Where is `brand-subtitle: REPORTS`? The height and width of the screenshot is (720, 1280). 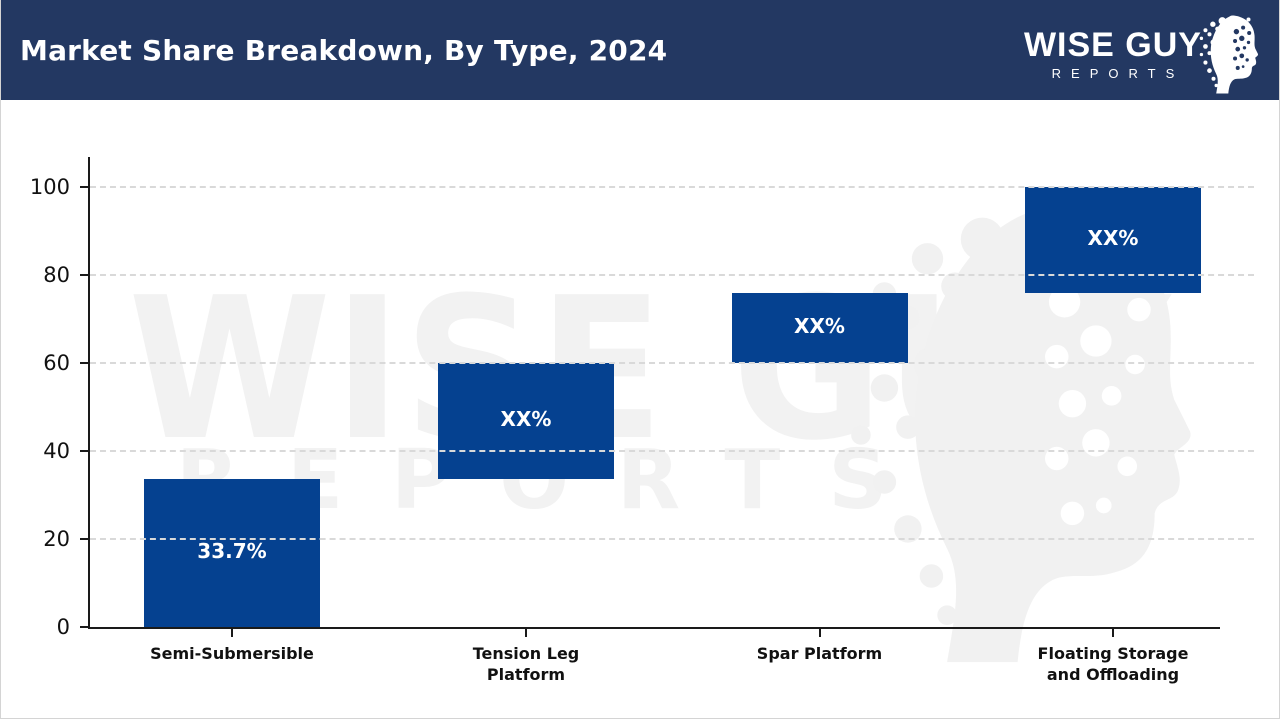 brand-subtitle: REPORTS is located at coordinates (1118, 73).